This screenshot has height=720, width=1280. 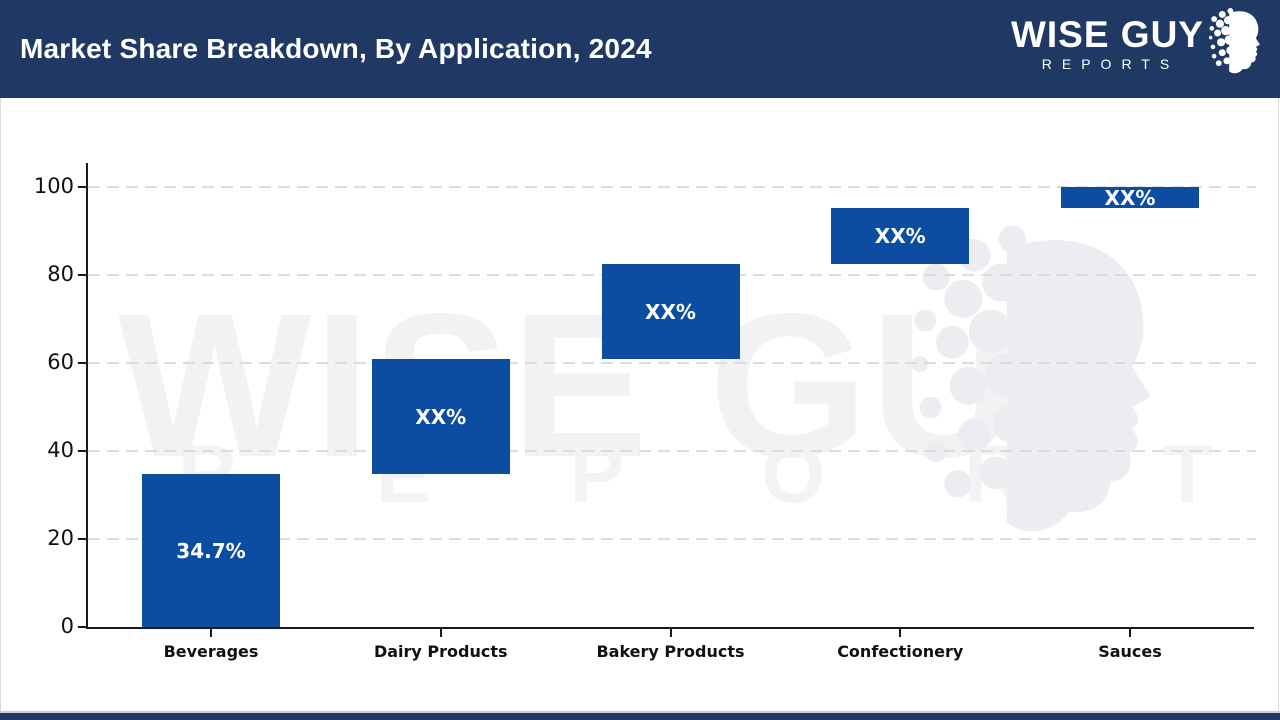 I want to click on y-tick-label-80: 80, so click(x=60, y=274).